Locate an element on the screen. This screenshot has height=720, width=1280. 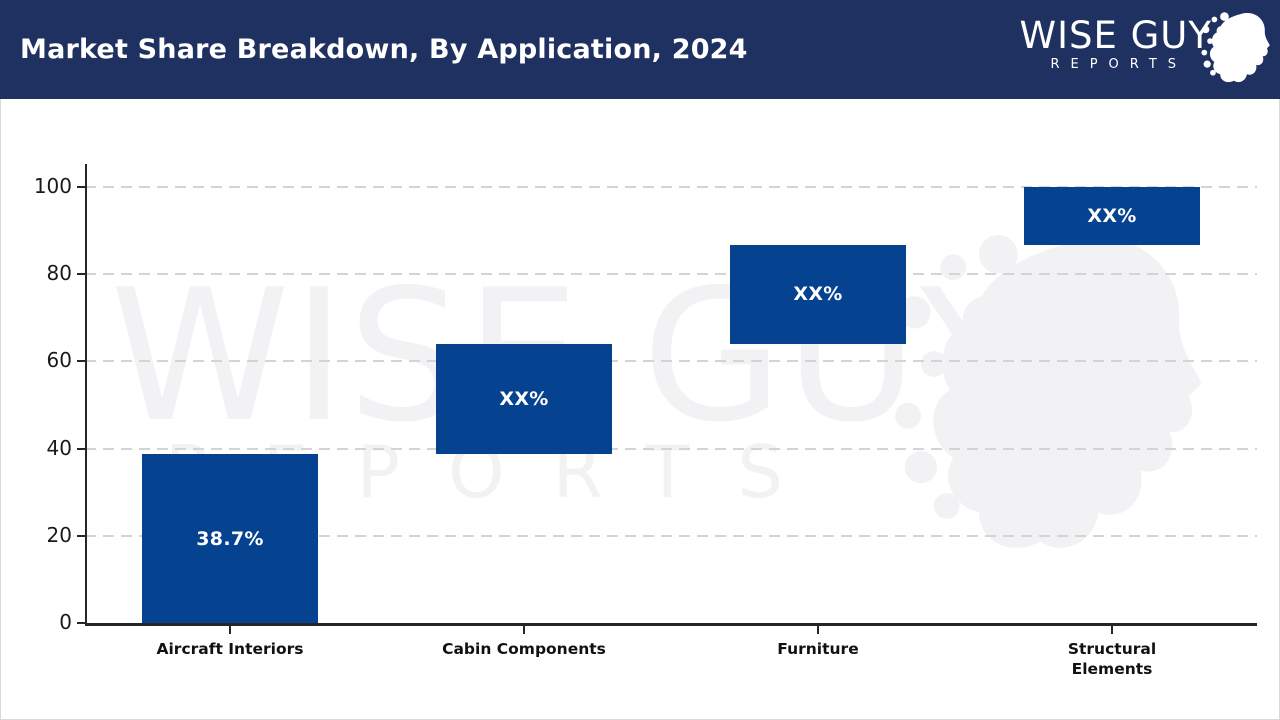
bar-structural-elements: XX% is located at coordinates (1112, 216).